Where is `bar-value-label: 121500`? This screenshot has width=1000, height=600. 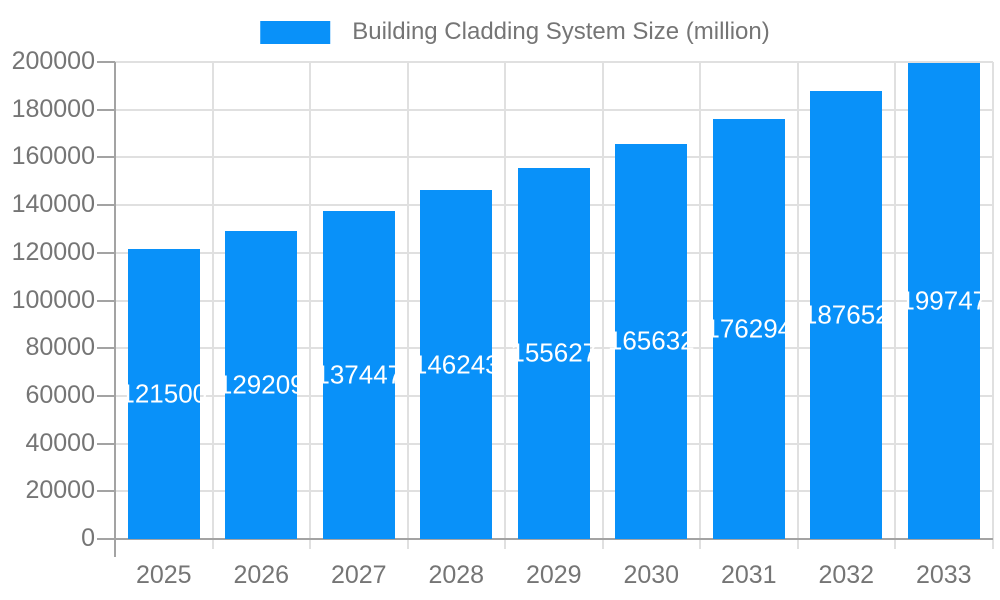 bar-value-label: 121500 is located at coordinates (164, 393).